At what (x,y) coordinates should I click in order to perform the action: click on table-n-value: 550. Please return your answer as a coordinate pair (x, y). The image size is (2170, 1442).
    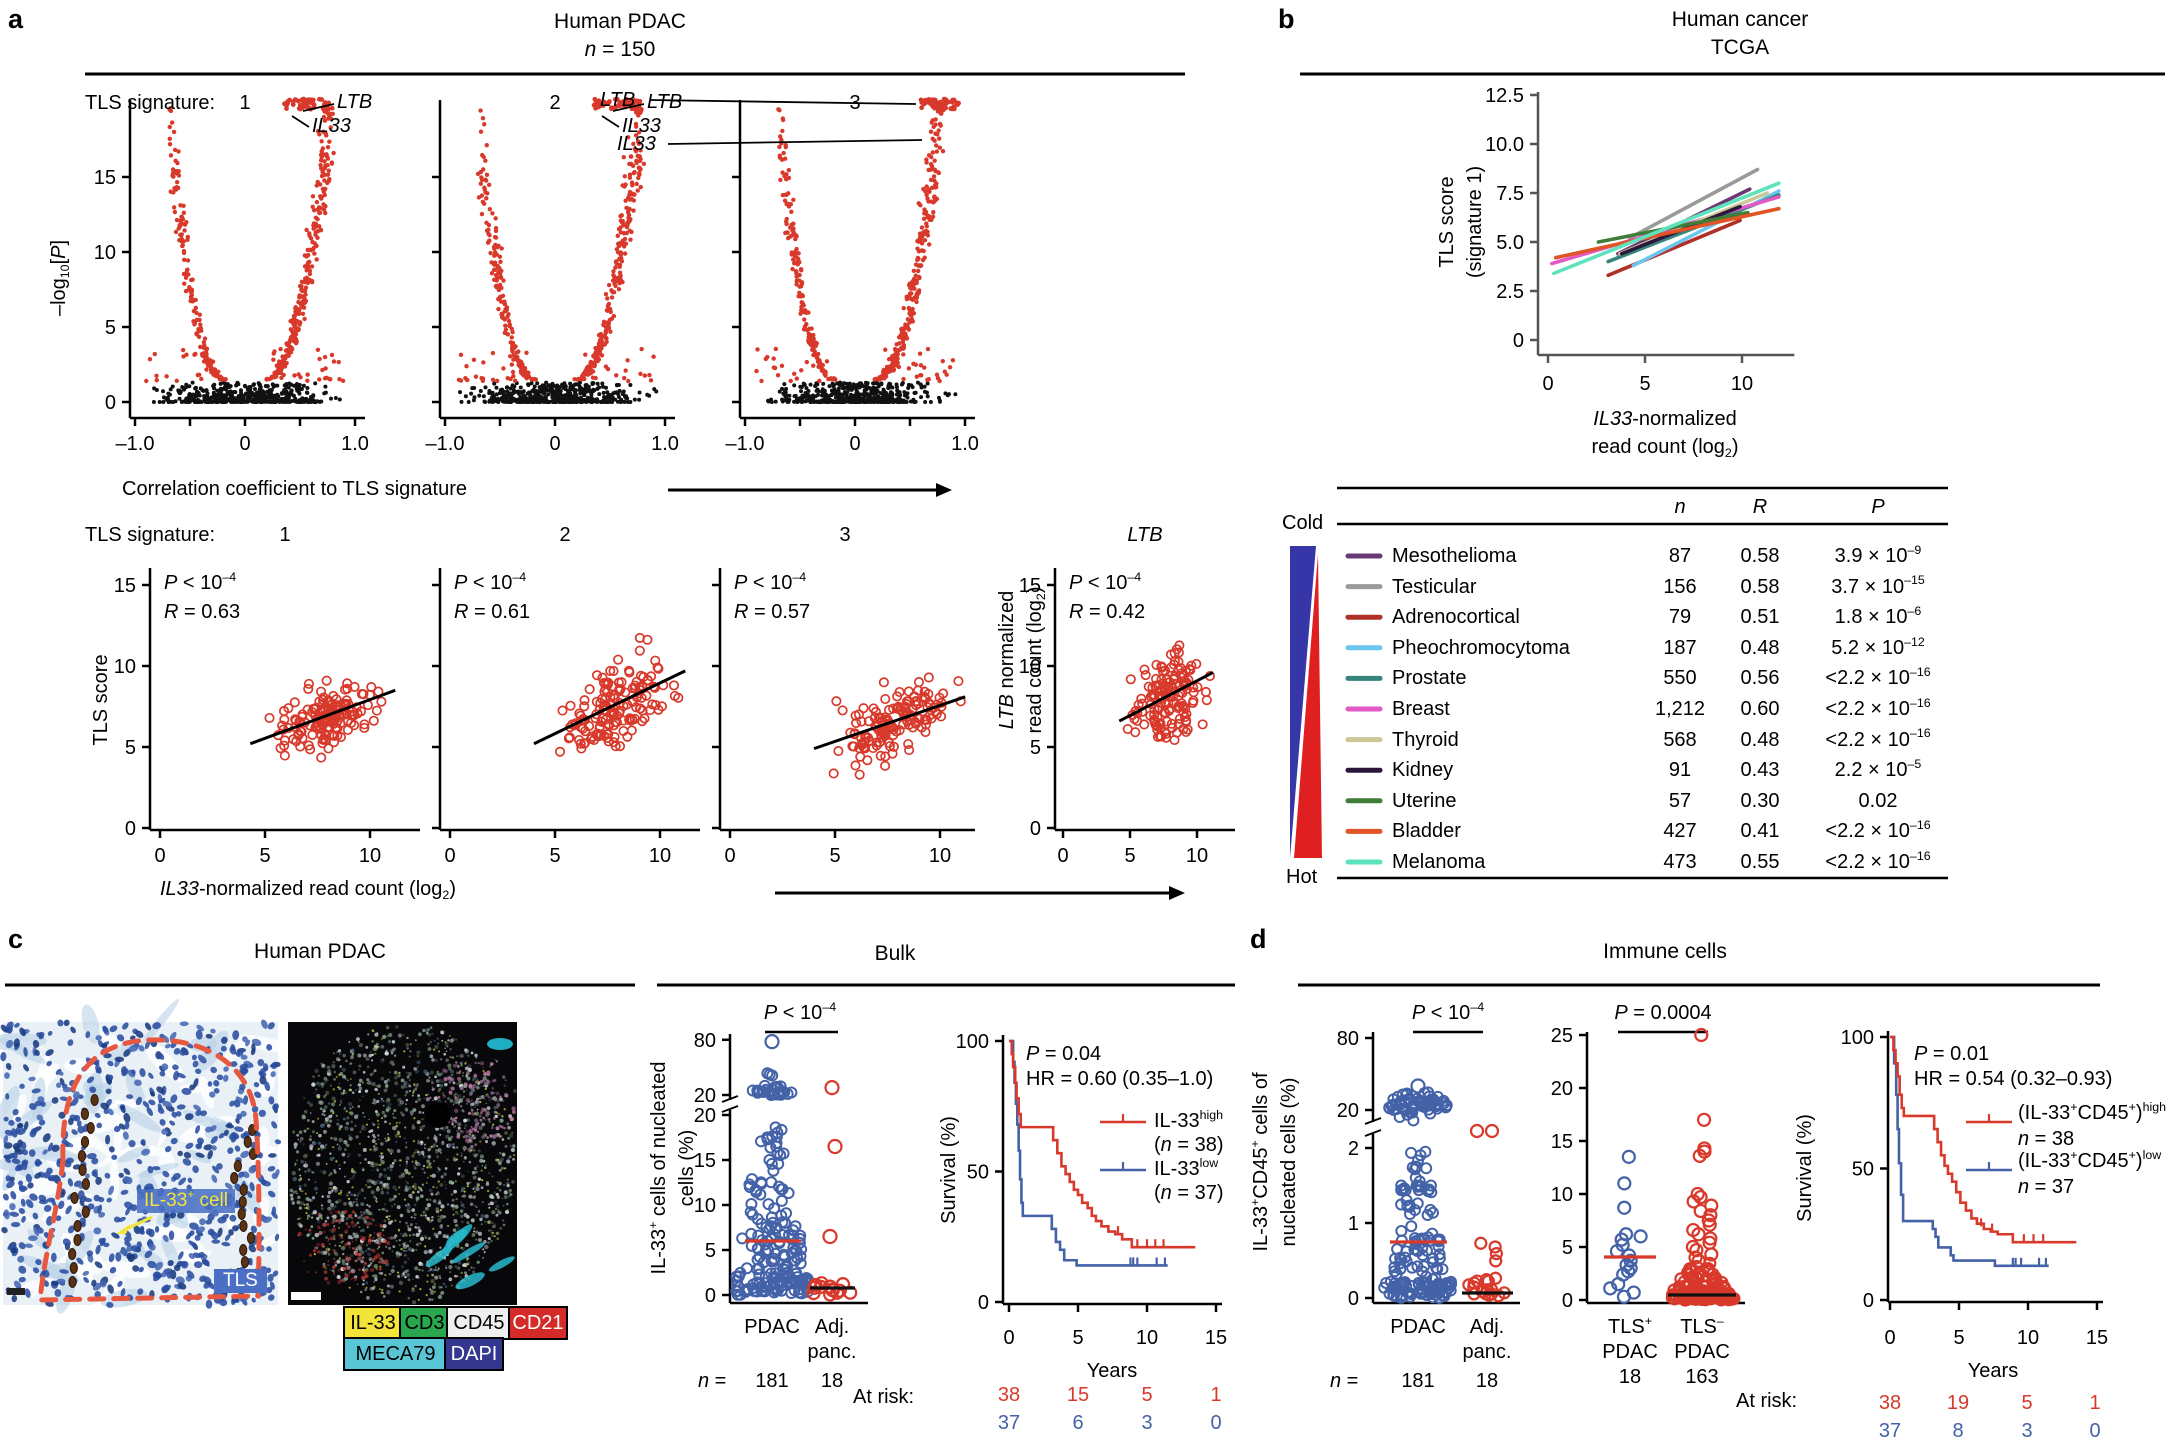
    Looking at the image, I should click on (1680, 678).